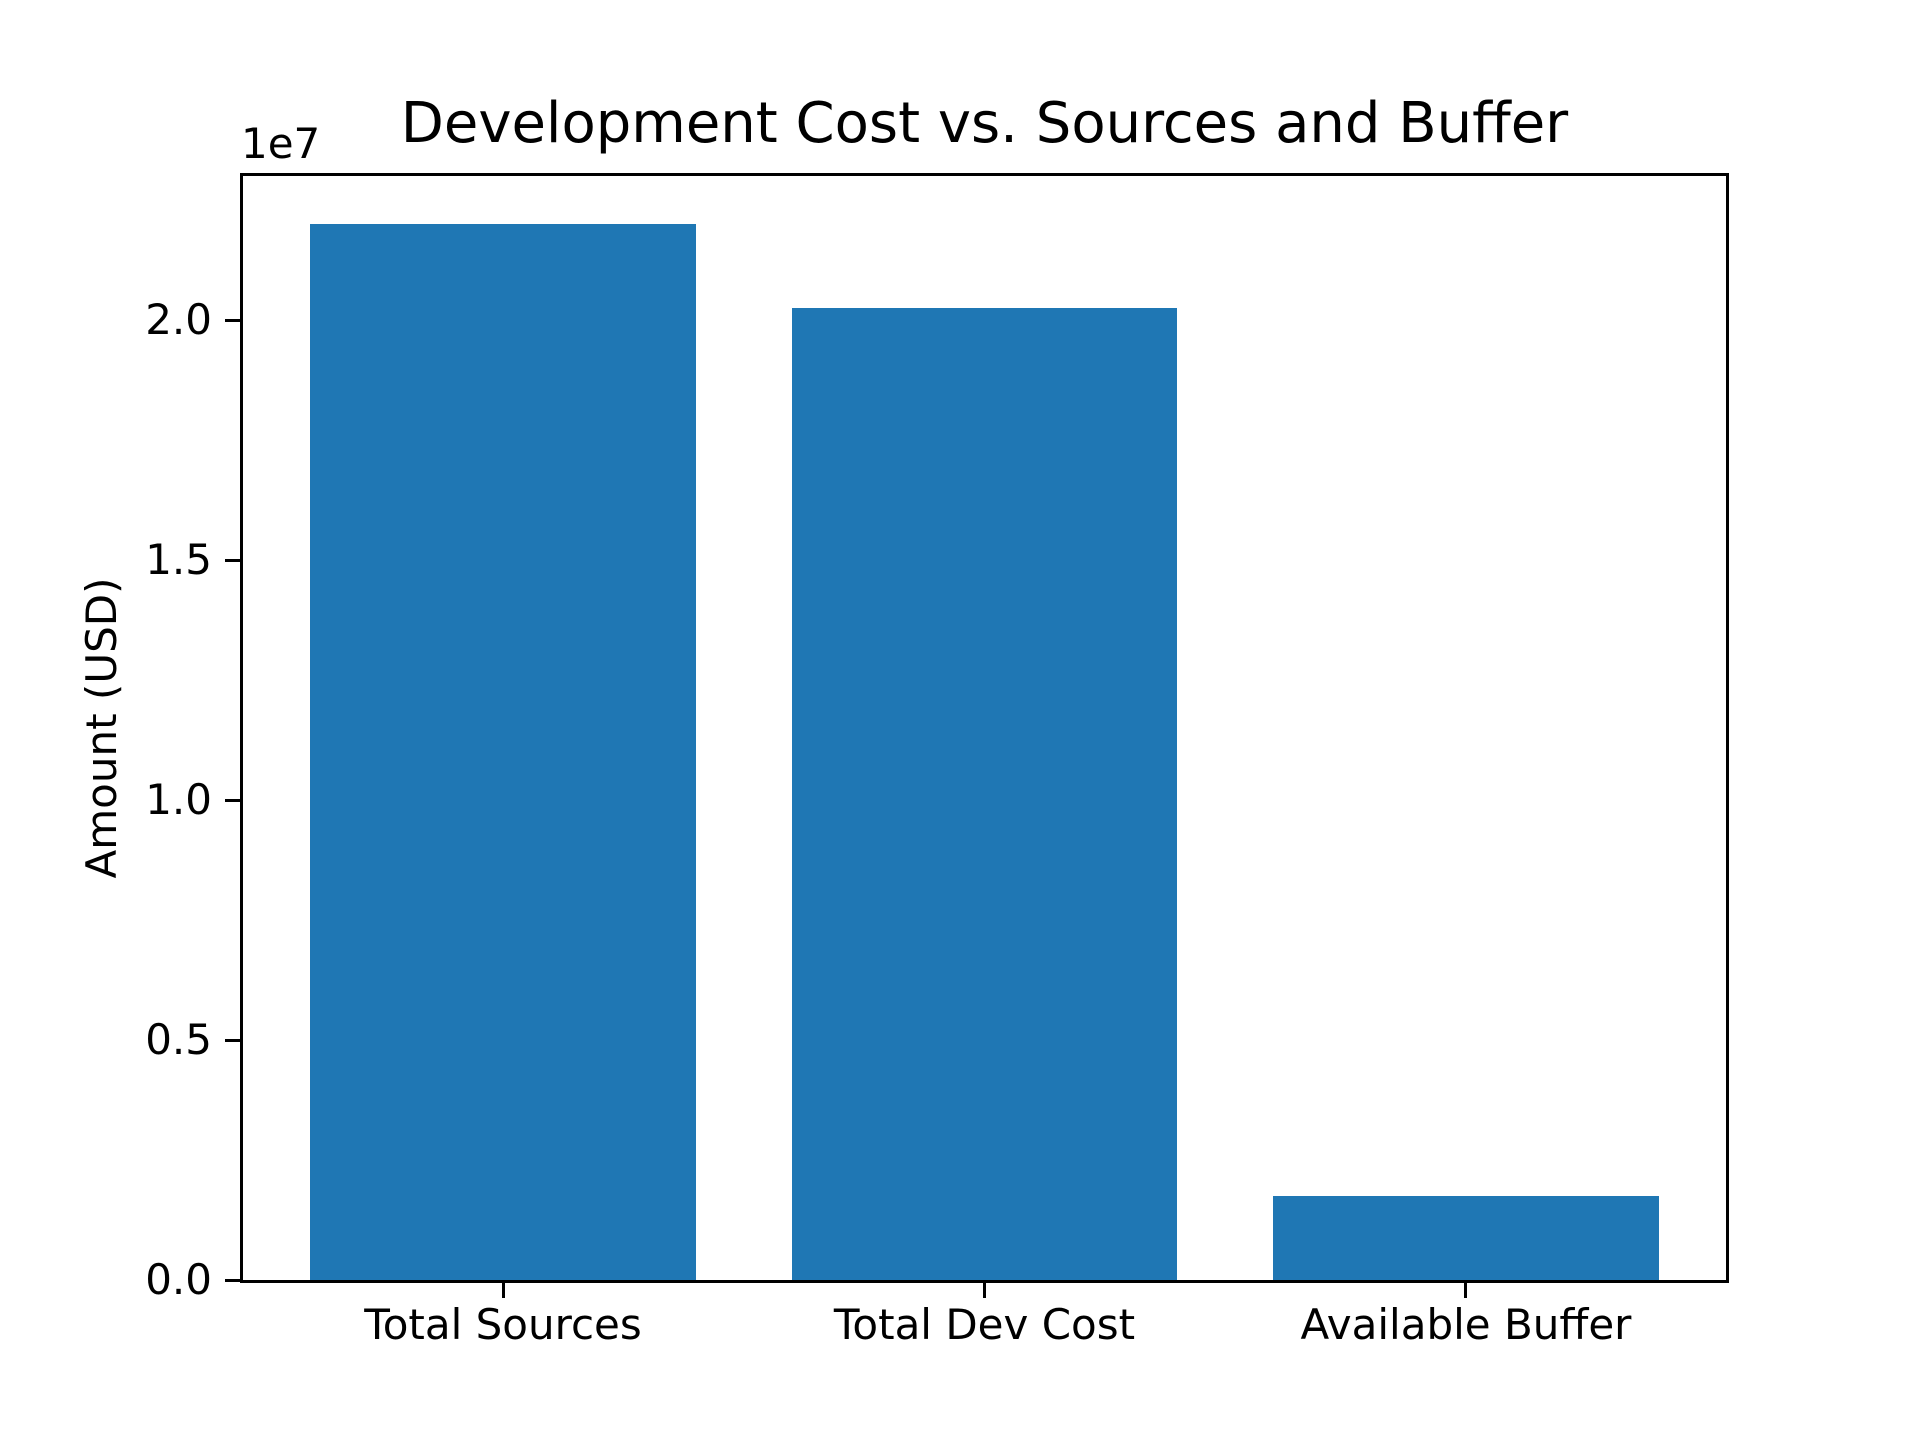 The width and height of the screenshot is (1920, 1440). Describe the element at coordinates (984, 1324) in the screenshot. I see `x-tick-label: Total Dev Cost` at that location.